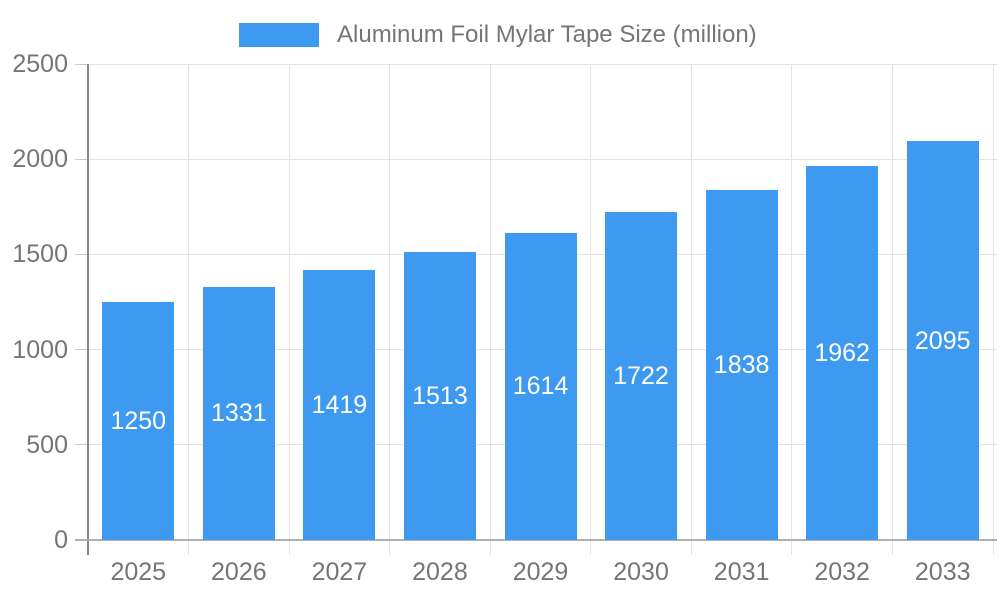 The image size is (1000, 600). I want to click on bar-2027, so click(339, 404).